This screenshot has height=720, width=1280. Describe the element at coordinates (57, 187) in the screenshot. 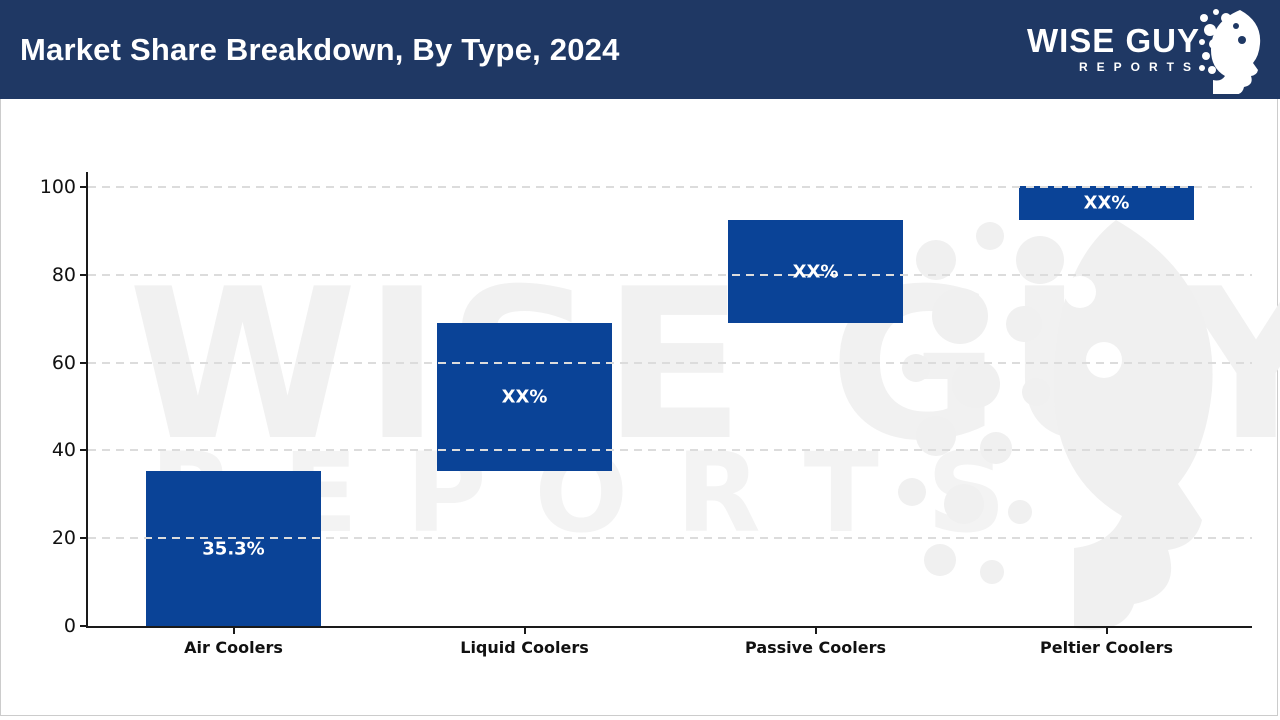

I see `y-tick-label: 100` at that location.